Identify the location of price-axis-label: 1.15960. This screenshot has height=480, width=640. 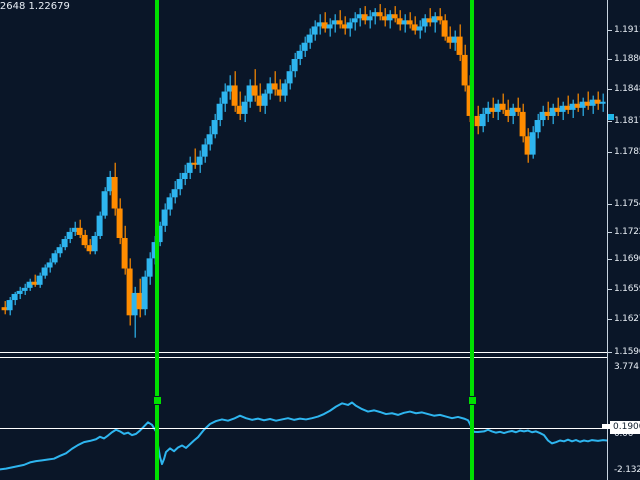
(627, 352).